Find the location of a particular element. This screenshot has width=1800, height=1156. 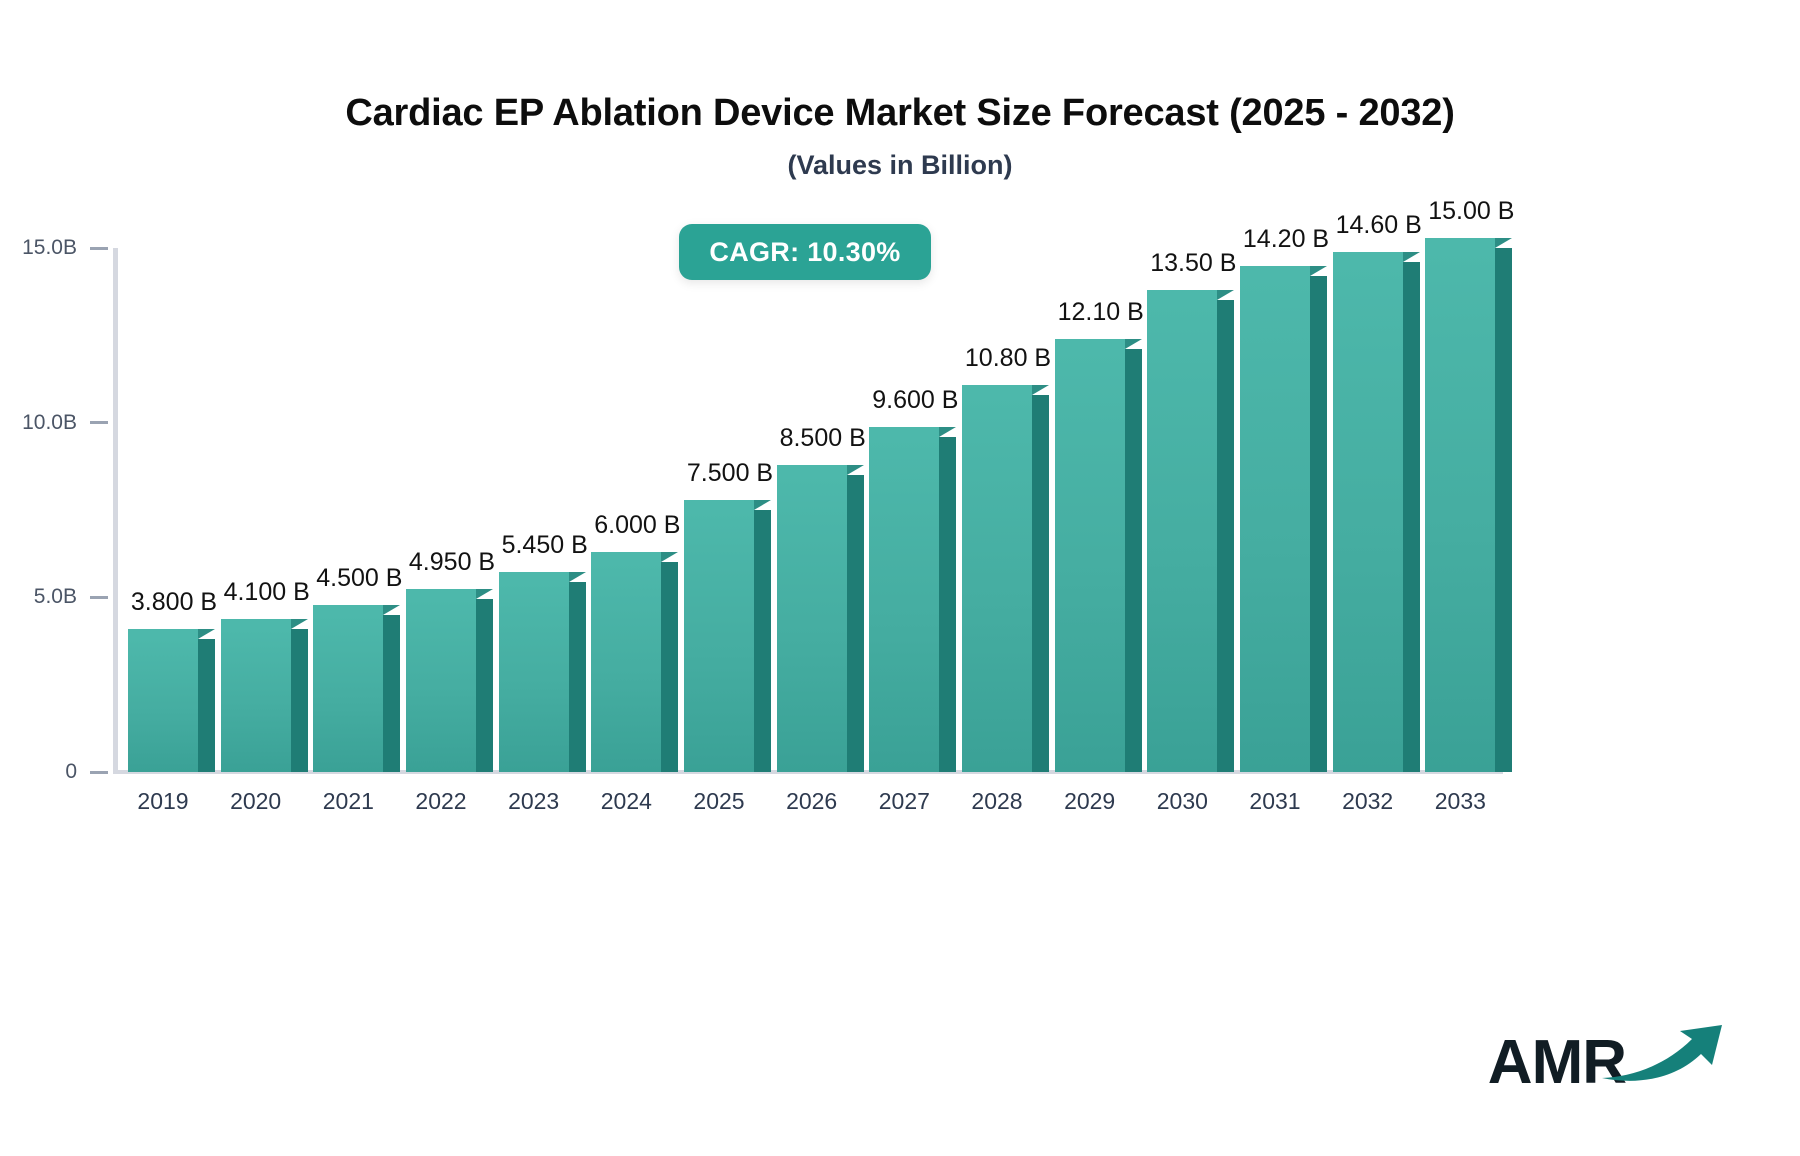

amr-logo: AMR is located at coordinates (1622, 1058).